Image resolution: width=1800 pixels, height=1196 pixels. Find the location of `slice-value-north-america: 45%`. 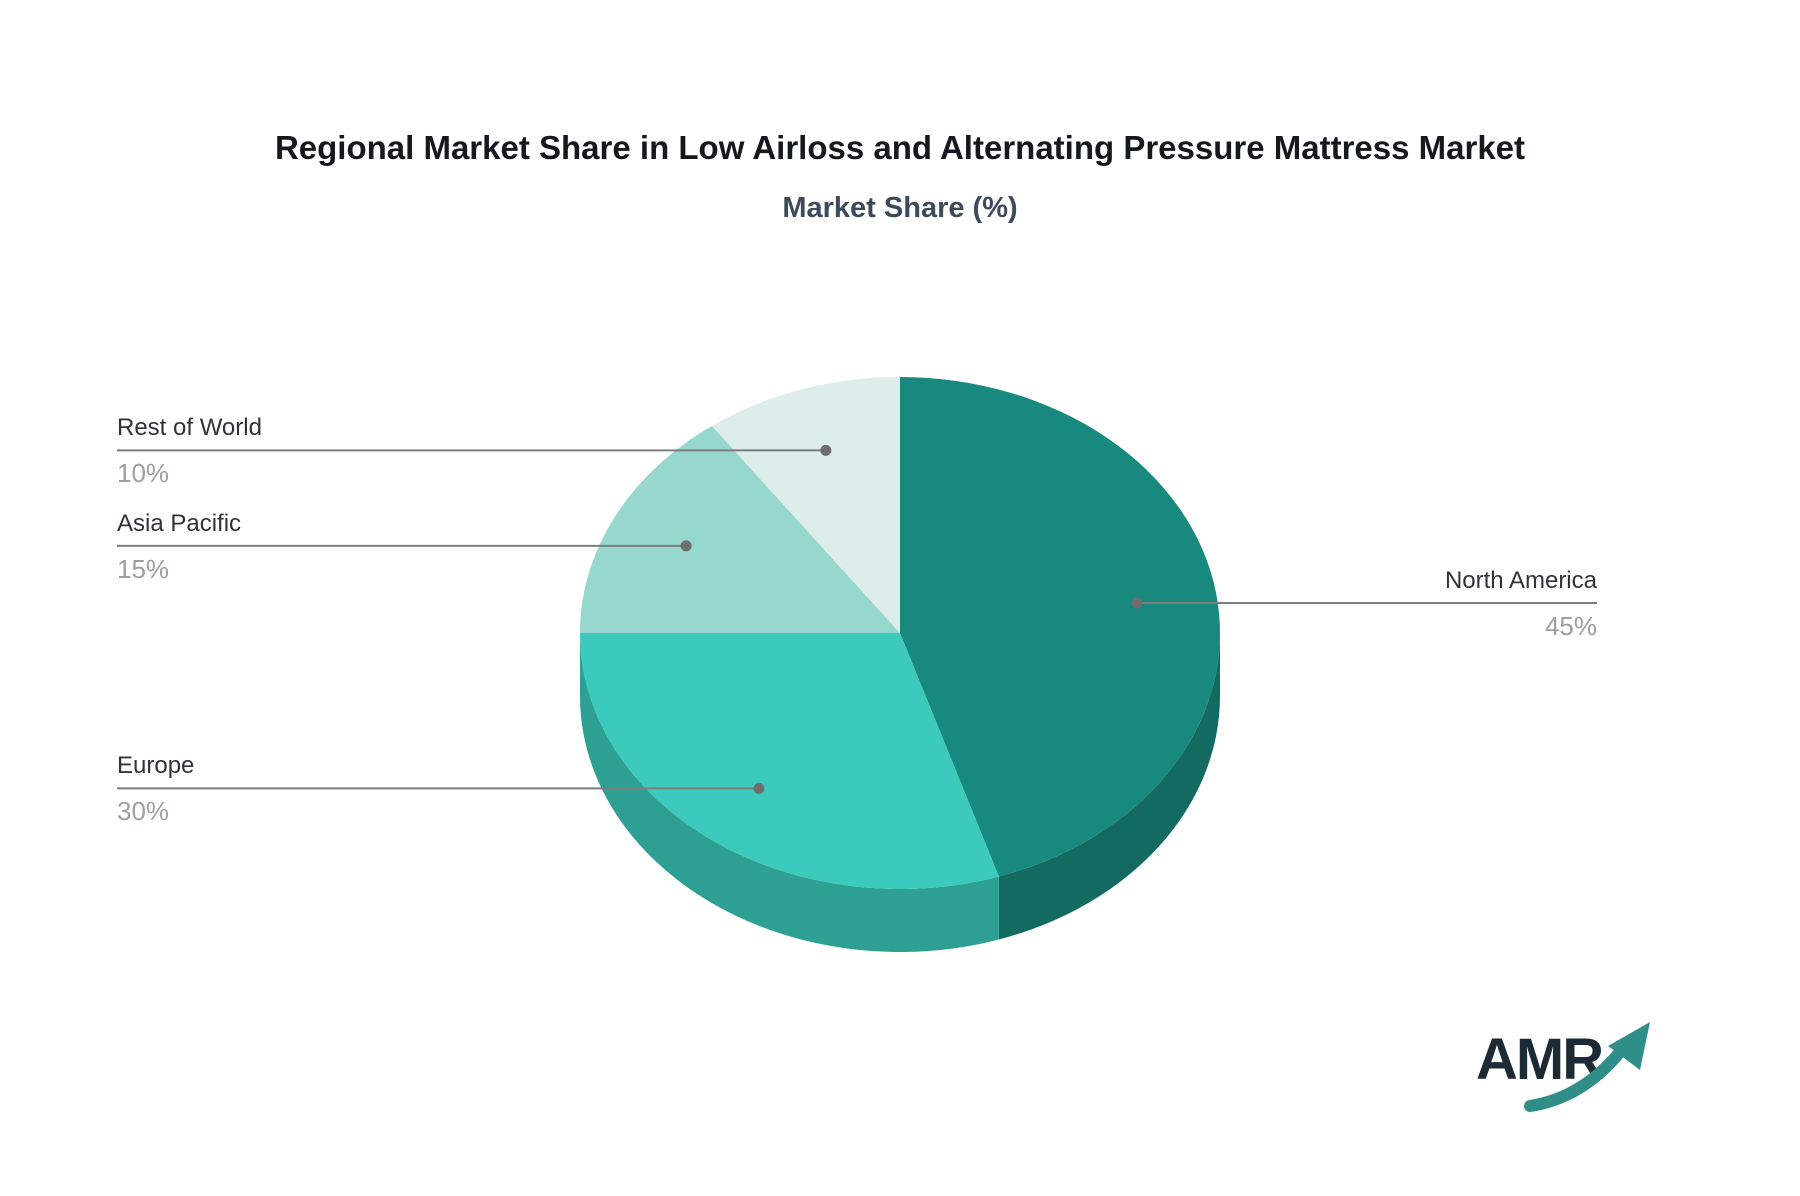

slice-value-north-america: 45% is located at coordinates (1570, 625).